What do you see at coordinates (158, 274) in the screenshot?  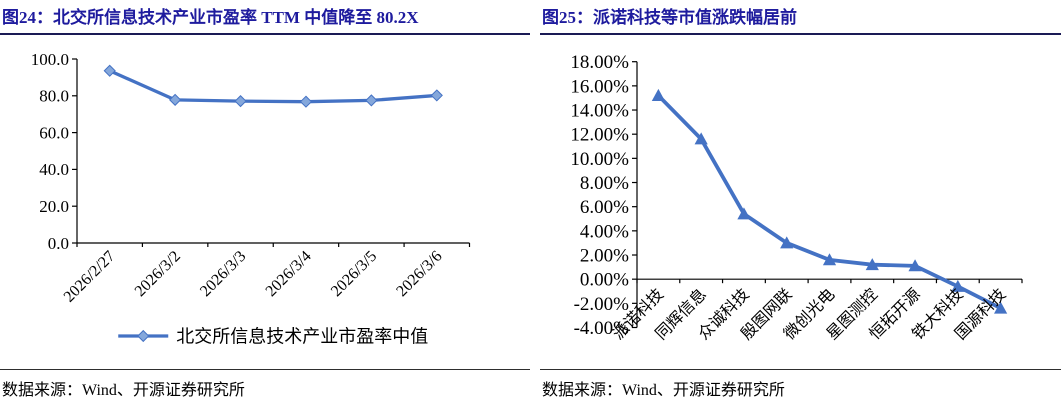 I see `svg-text: 2026/3/2` at bounding box center [158, 274].